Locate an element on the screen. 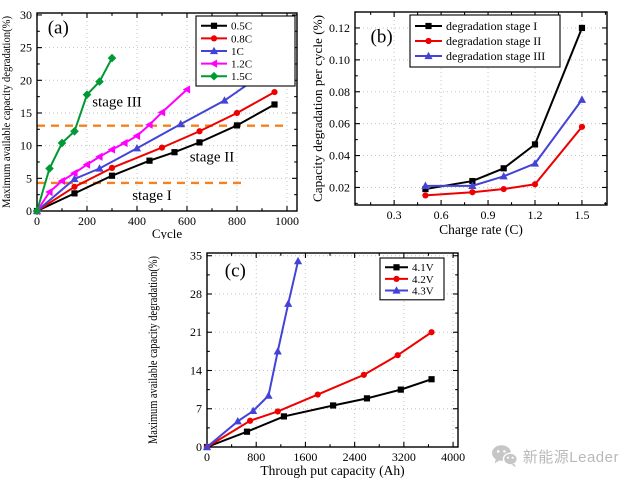 The image size is (624, 485). series-degradation stage II is located at coordinates (504, 161).